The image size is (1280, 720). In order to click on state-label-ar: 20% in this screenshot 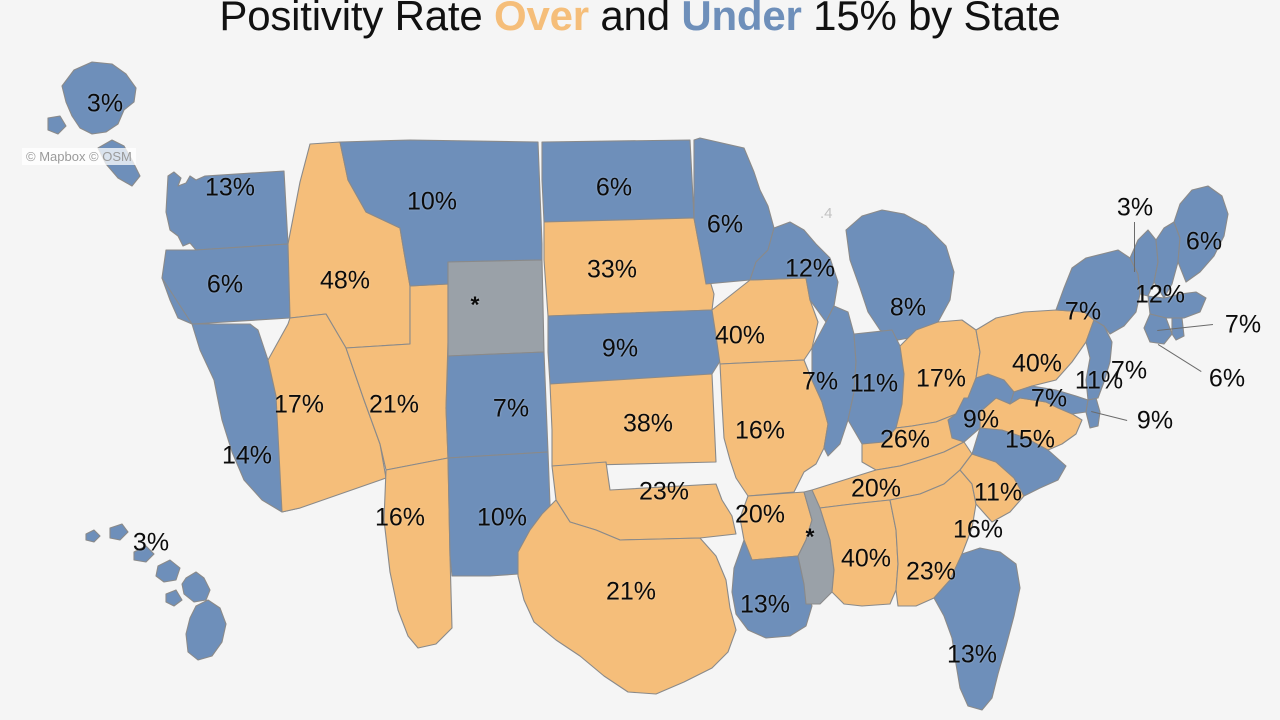, I will do `click(760, 514)`.